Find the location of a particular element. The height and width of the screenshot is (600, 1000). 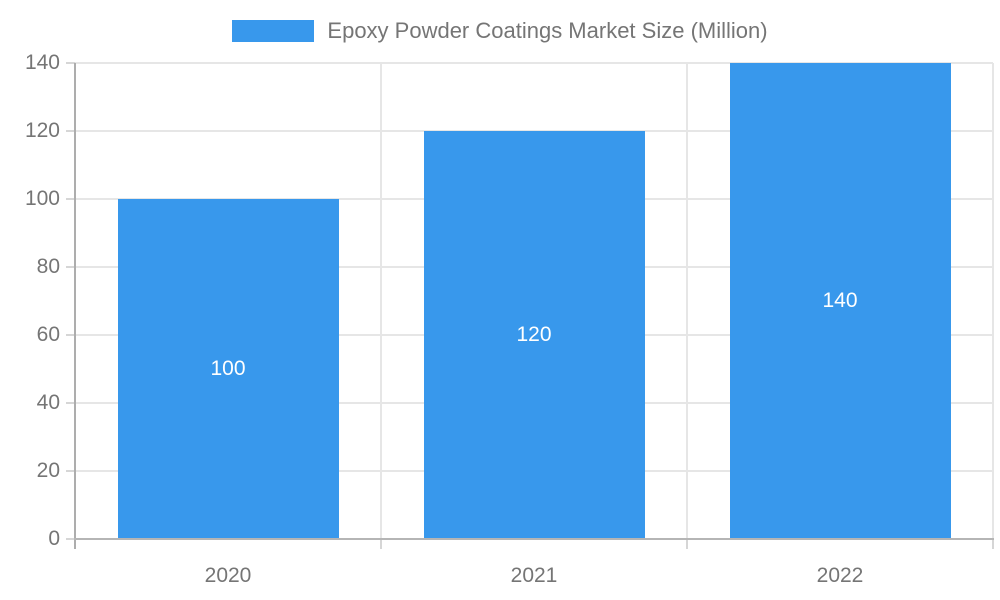

y-axis-tick-label: 100 is located at coordinates (42, 198).